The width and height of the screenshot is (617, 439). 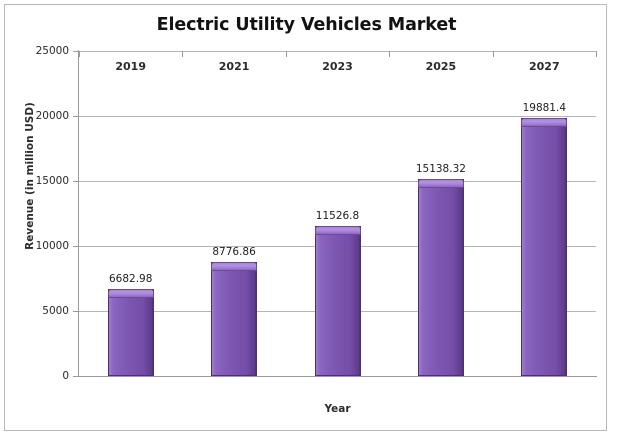 What do you see at coordinates (306, 25) in the screenshot?
I see `chart-title: Electric Utility Vehicles Market` at bounding box center [306, 25].